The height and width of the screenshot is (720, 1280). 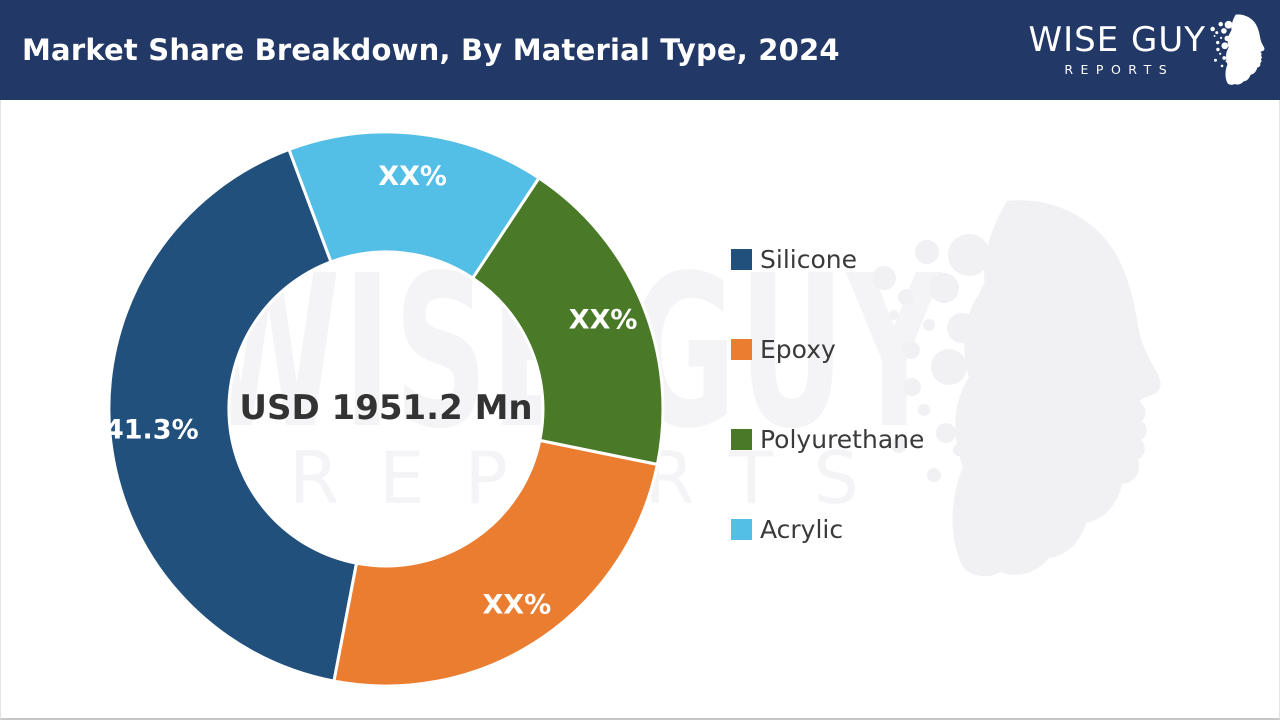 What do you see at coordinates (1117, 40) in the screenshot?
I see `brand-name: WISE GUY` at bounding box center [1117, 40].